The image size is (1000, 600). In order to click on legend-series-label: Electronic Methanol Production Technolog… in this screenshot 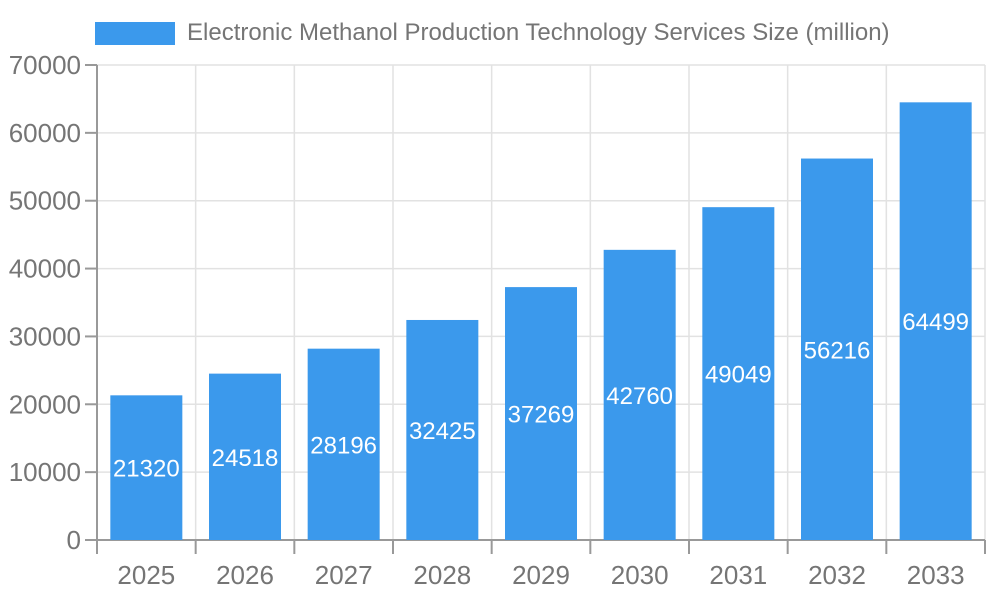, I will do `click(538, 32)`.